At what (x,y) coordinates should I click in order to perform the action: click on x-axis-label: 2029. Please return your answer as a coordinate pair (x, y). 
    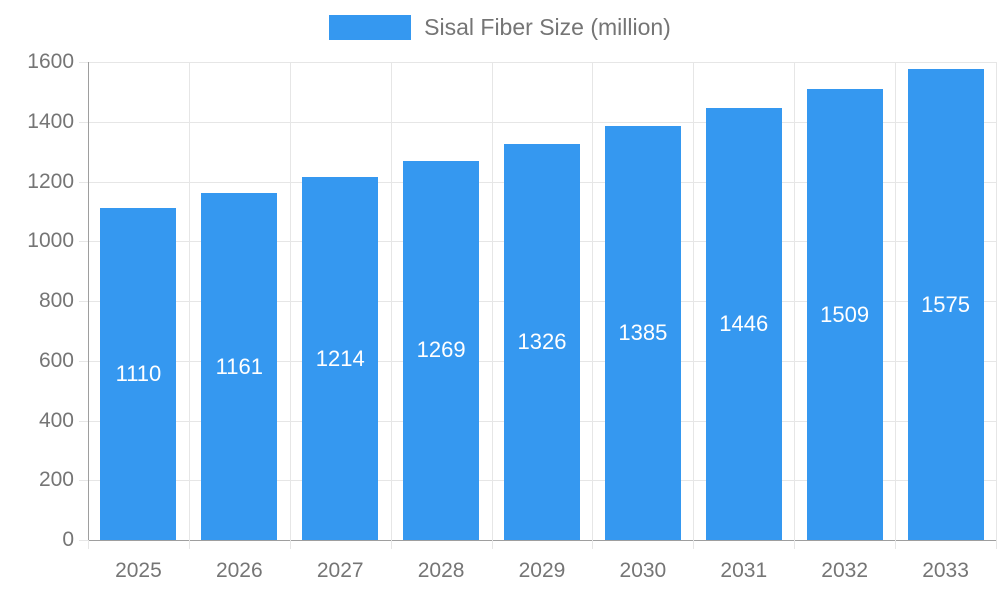
    Looking at the image, I should click on (542, 570).